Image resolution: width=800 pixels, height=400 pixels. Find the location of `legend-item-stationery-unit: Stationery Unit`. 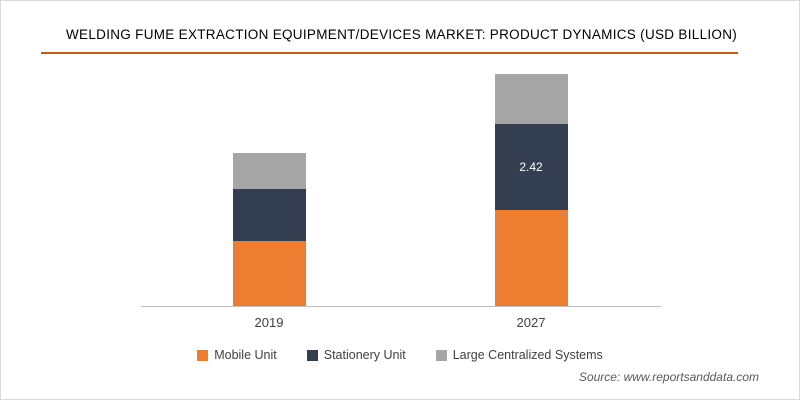

legend-item-stationery-unit: Stationery Unit is located at coordinates (356, 355).